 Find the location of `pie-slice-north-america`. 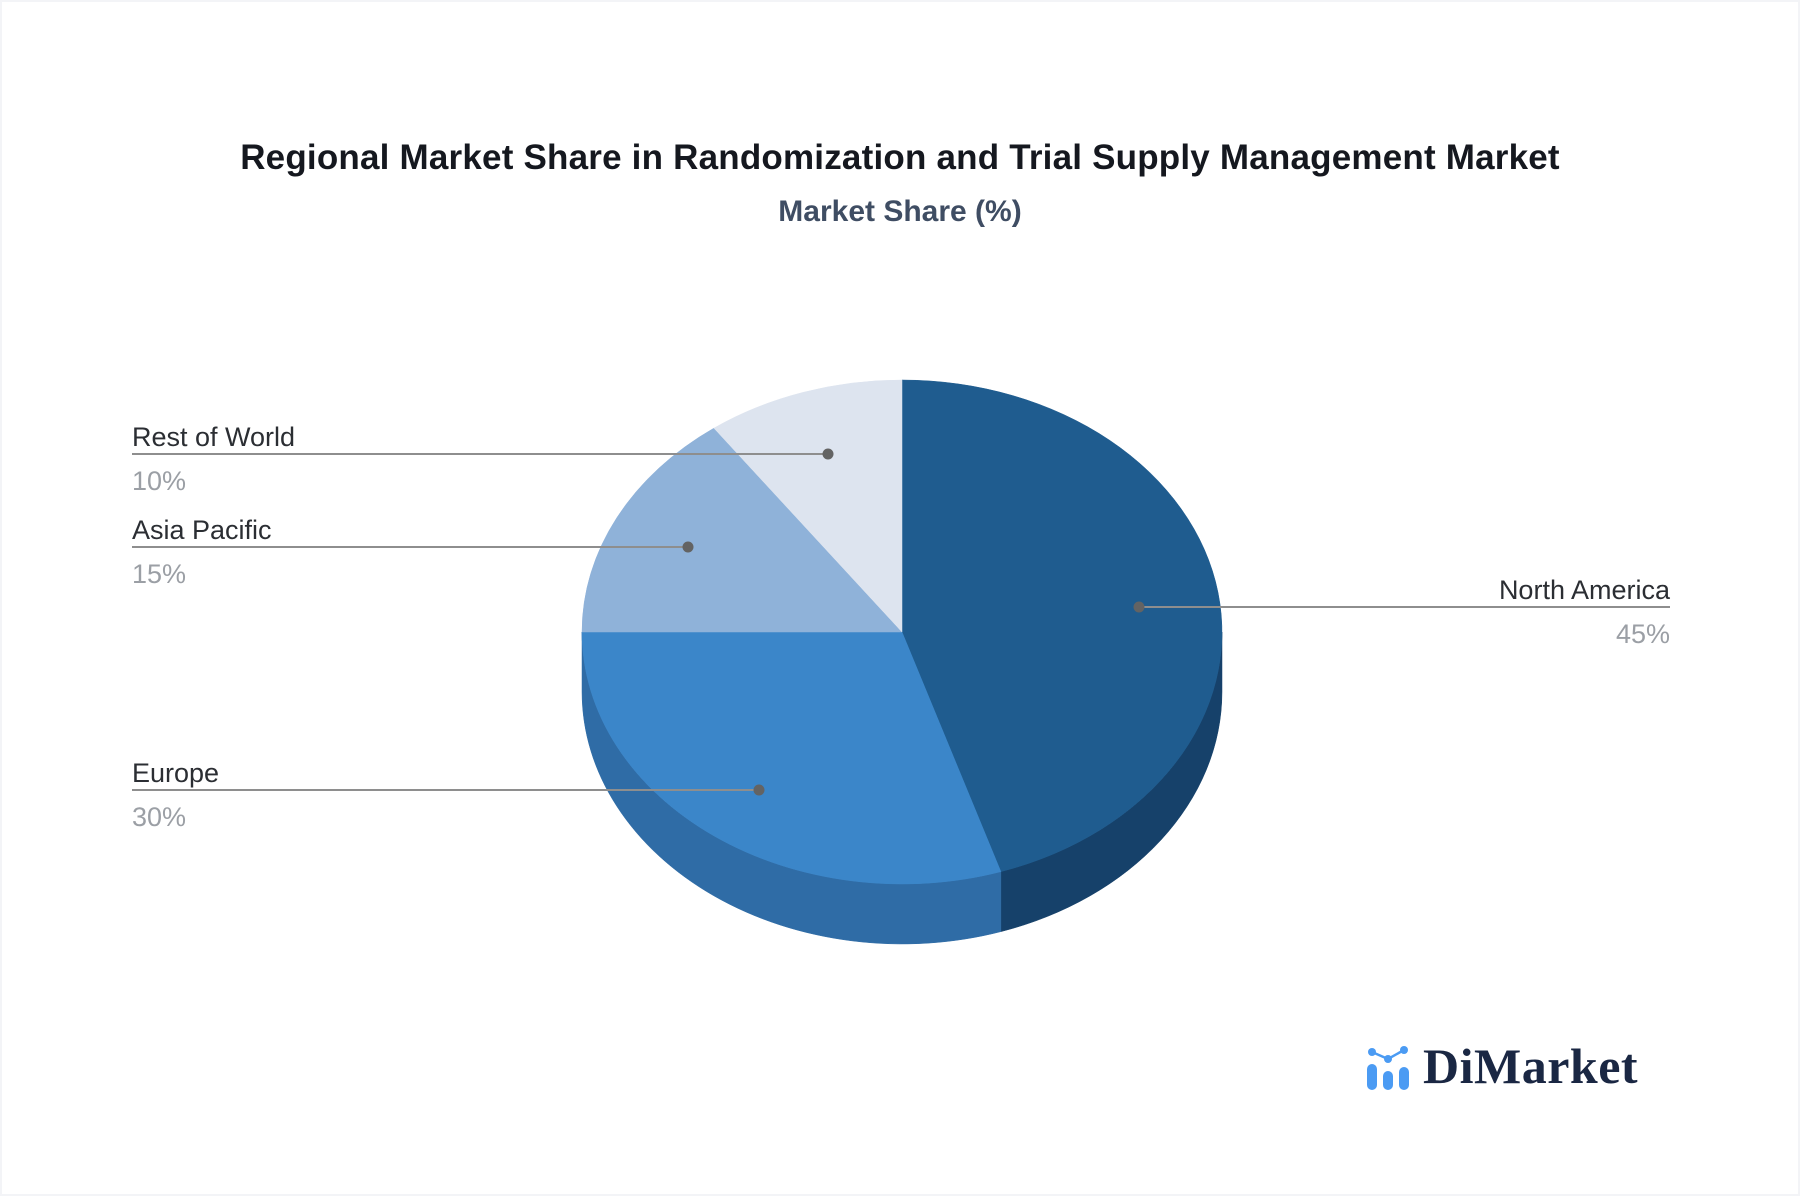

pie-slice-north-america is located at coordinates (1062, 625).